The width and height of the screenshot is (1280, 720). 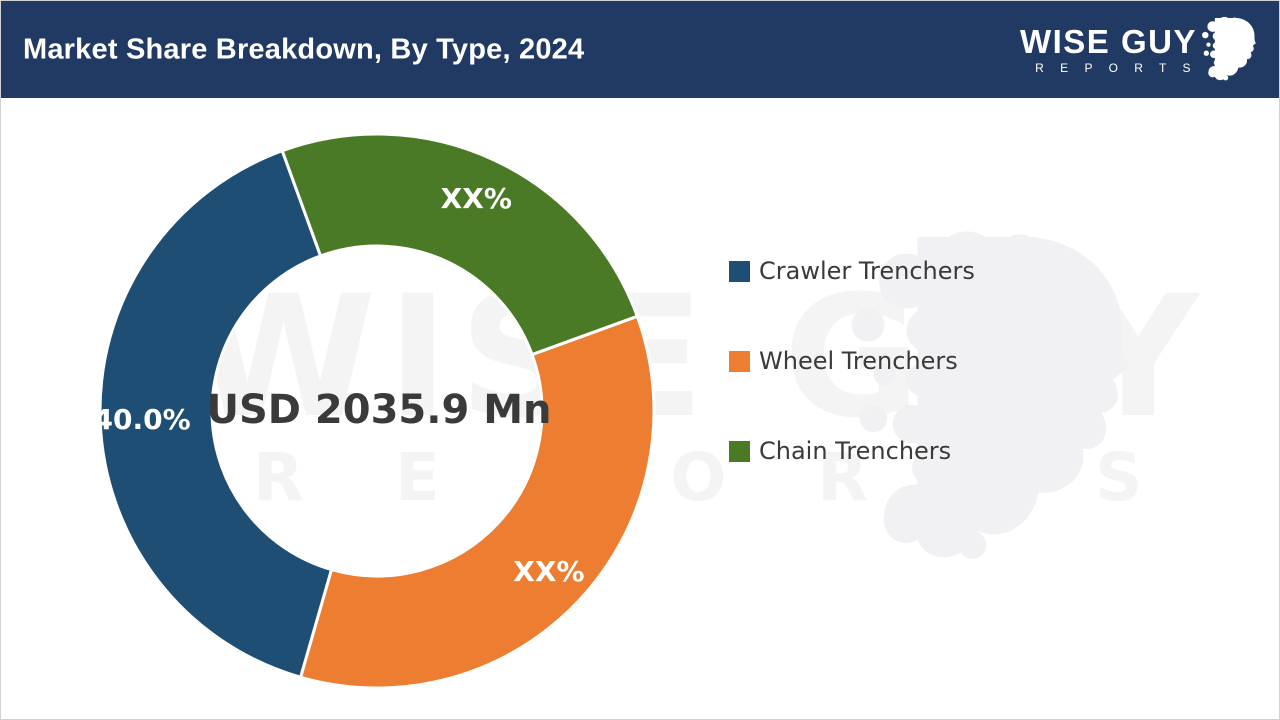 I want to click on legend-item-wheel-trenchers: Wheel Trenchers, so click(x=852, y=361).